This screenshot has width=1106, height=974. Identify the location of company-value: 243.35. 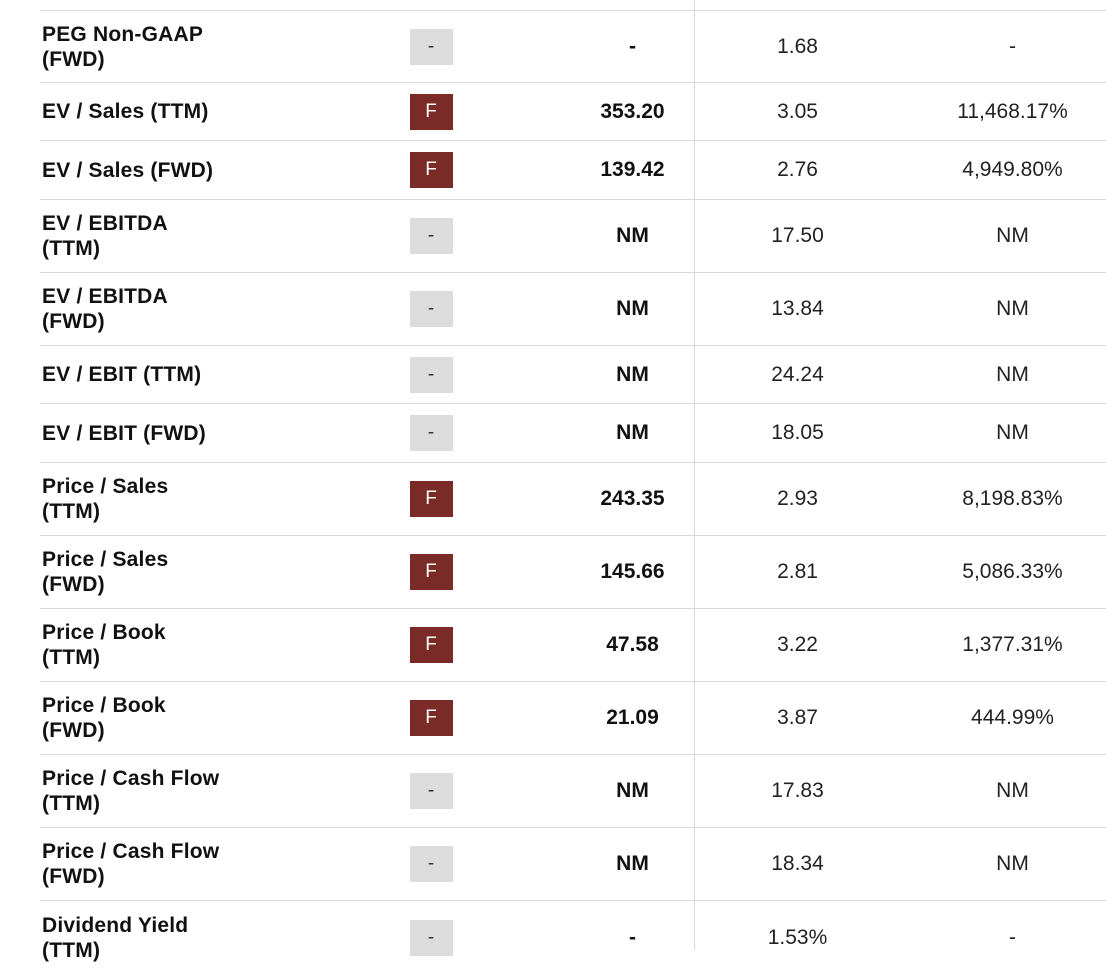
(632, 498).